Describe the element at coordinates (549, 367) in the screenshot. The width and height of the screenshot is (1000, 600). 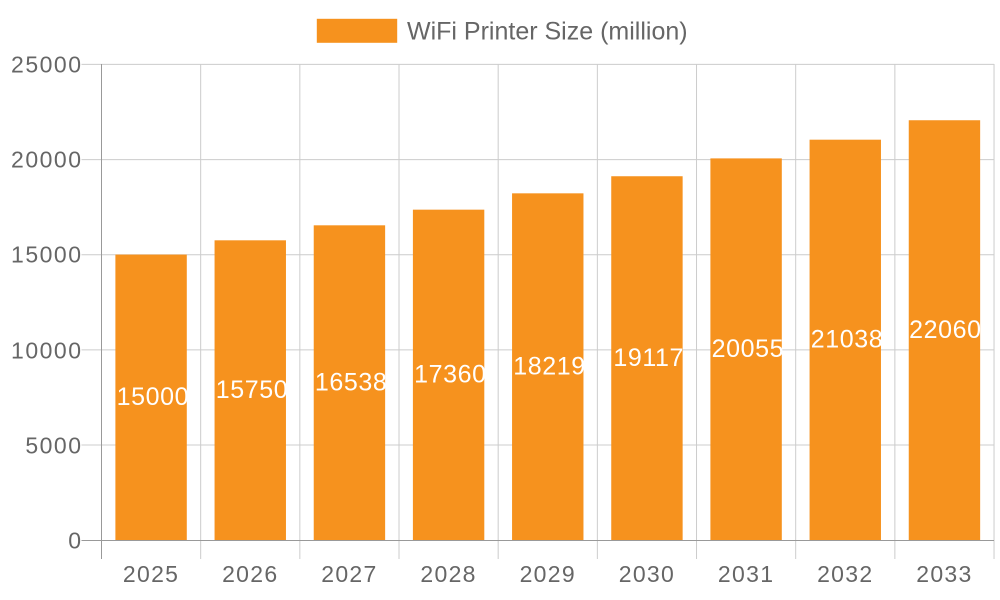
I see `svg-text: 18219` at that location.